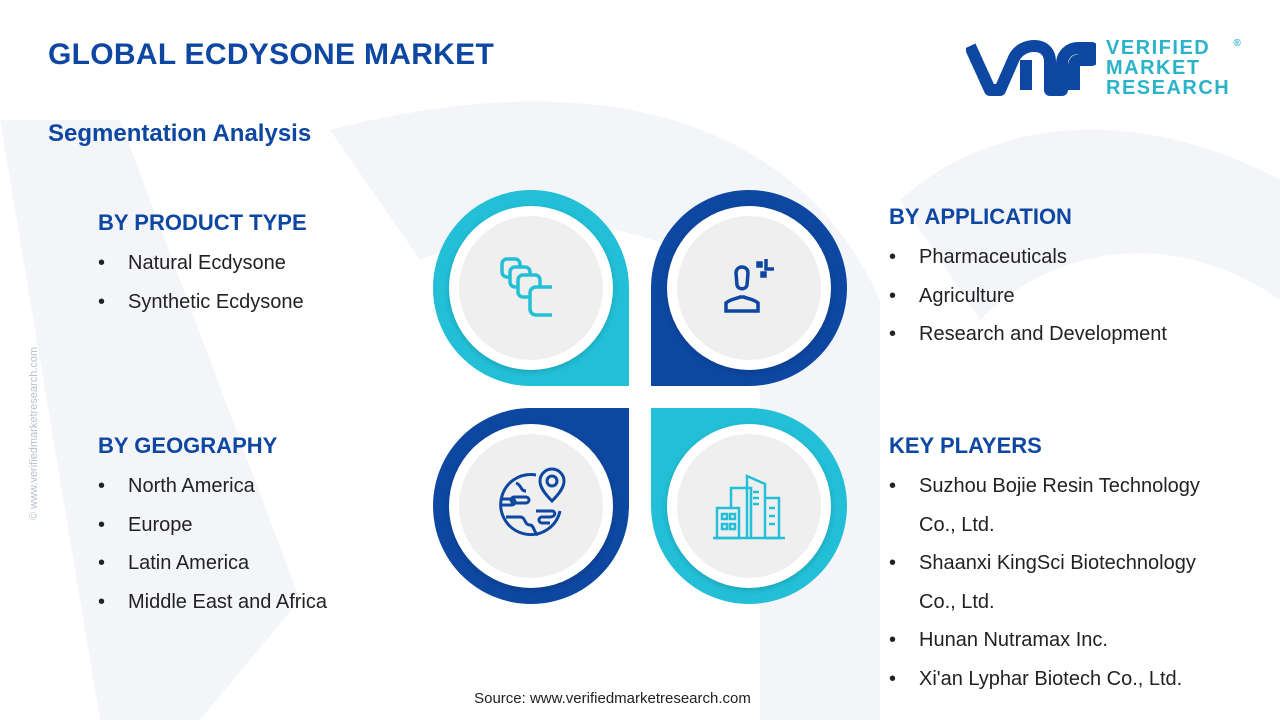 The height and width of the screenshot is (720, 1280). Describe the element at coordinates (188, 445) in the screenshot. I see `section-title: BY GEOGRAPHY` at that location.